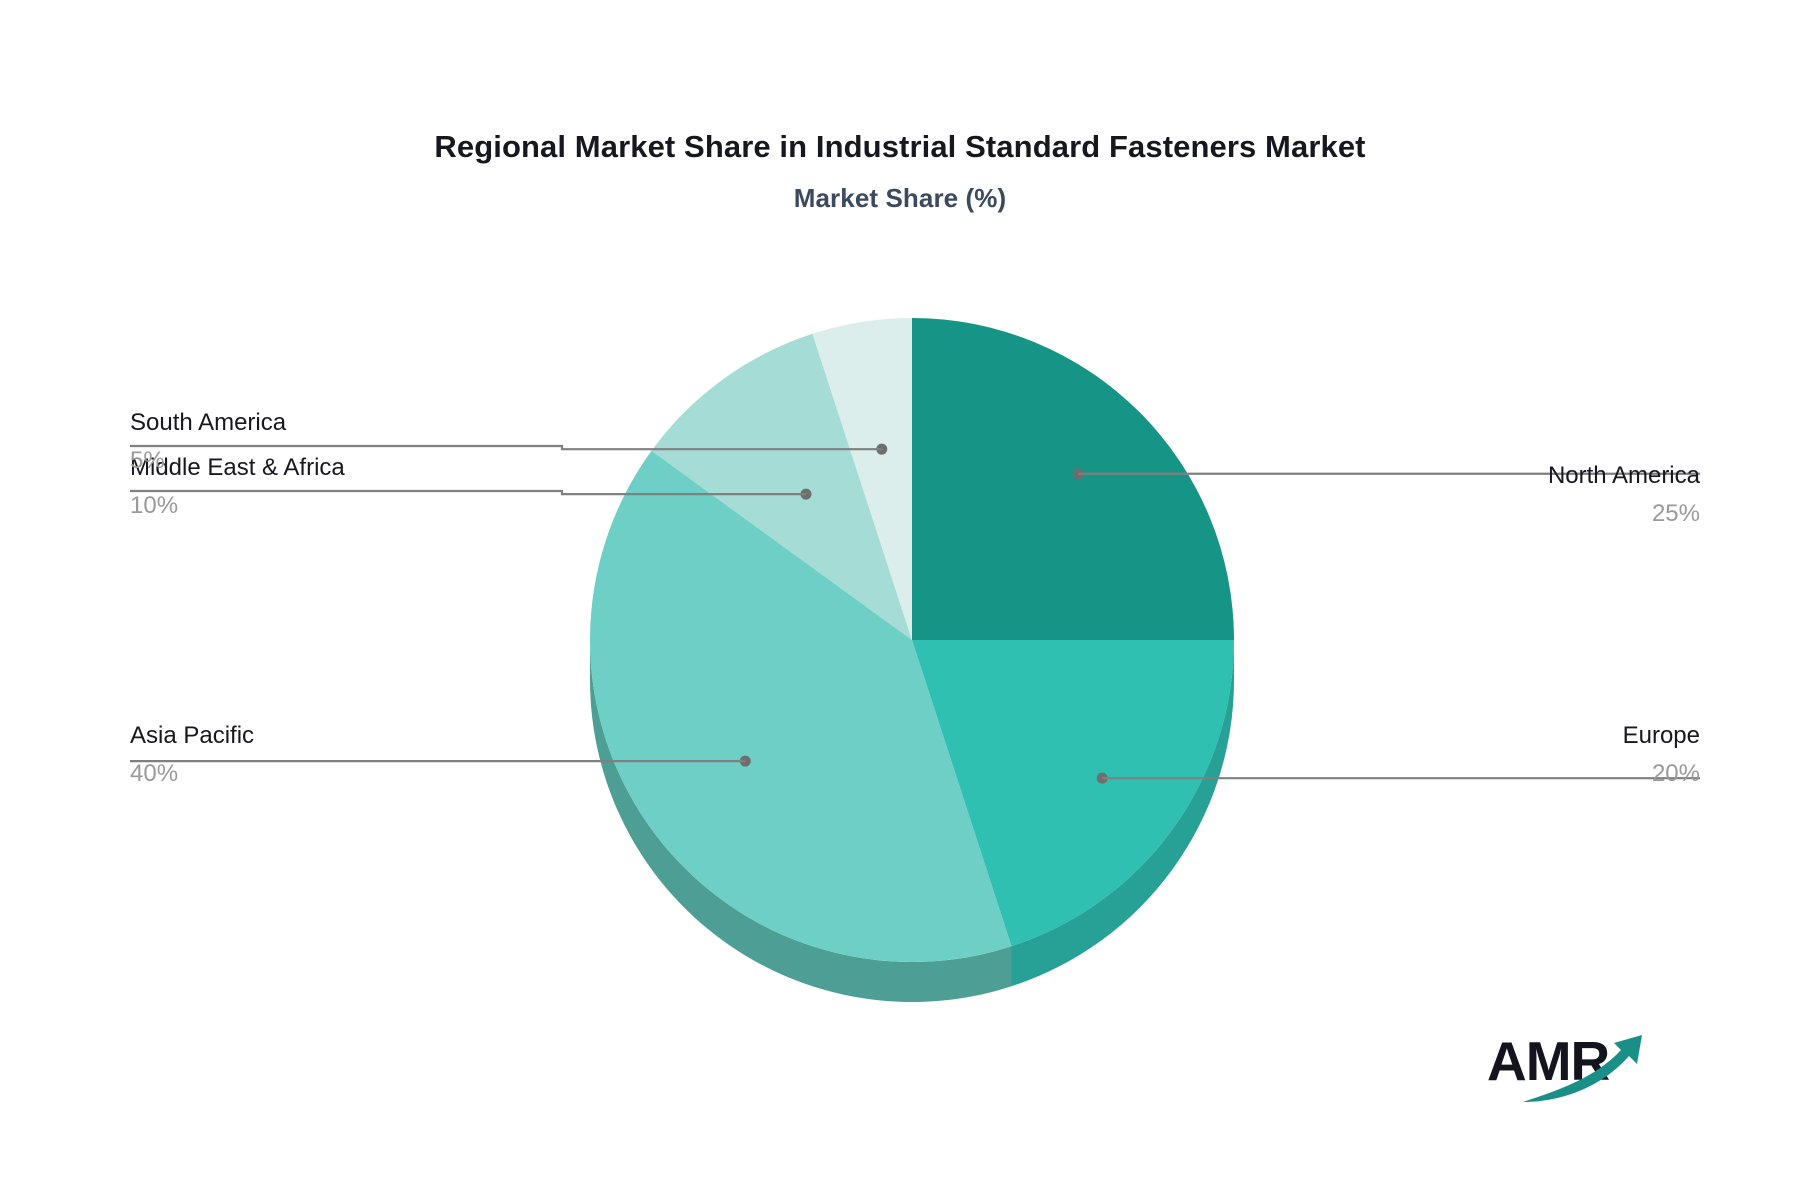  Describe the element at coordinates (192, 735) in the screenshot. I see `slice-label-name: Asia Pacific` at that location.